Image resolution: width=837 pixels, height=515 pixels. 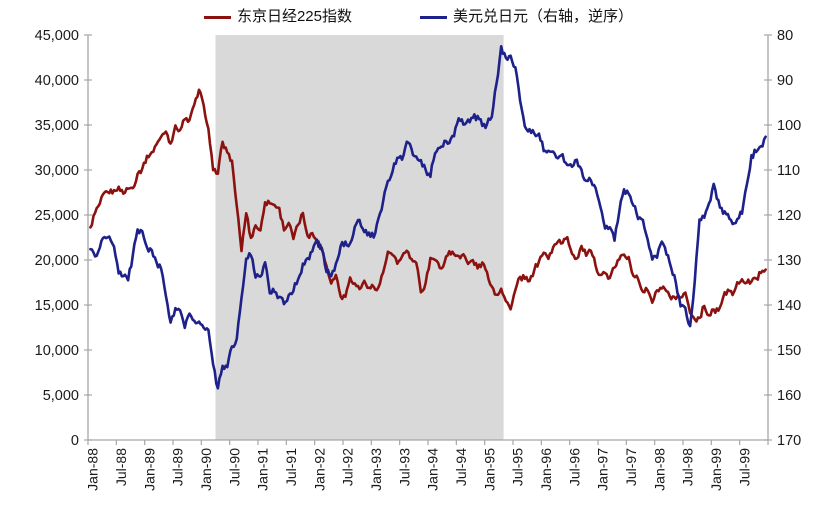 What do you see at coordinates (206, 469) in the screenshot?
I see `x-axis-tick-label: Jan-90` at bounding box center [206, 469].